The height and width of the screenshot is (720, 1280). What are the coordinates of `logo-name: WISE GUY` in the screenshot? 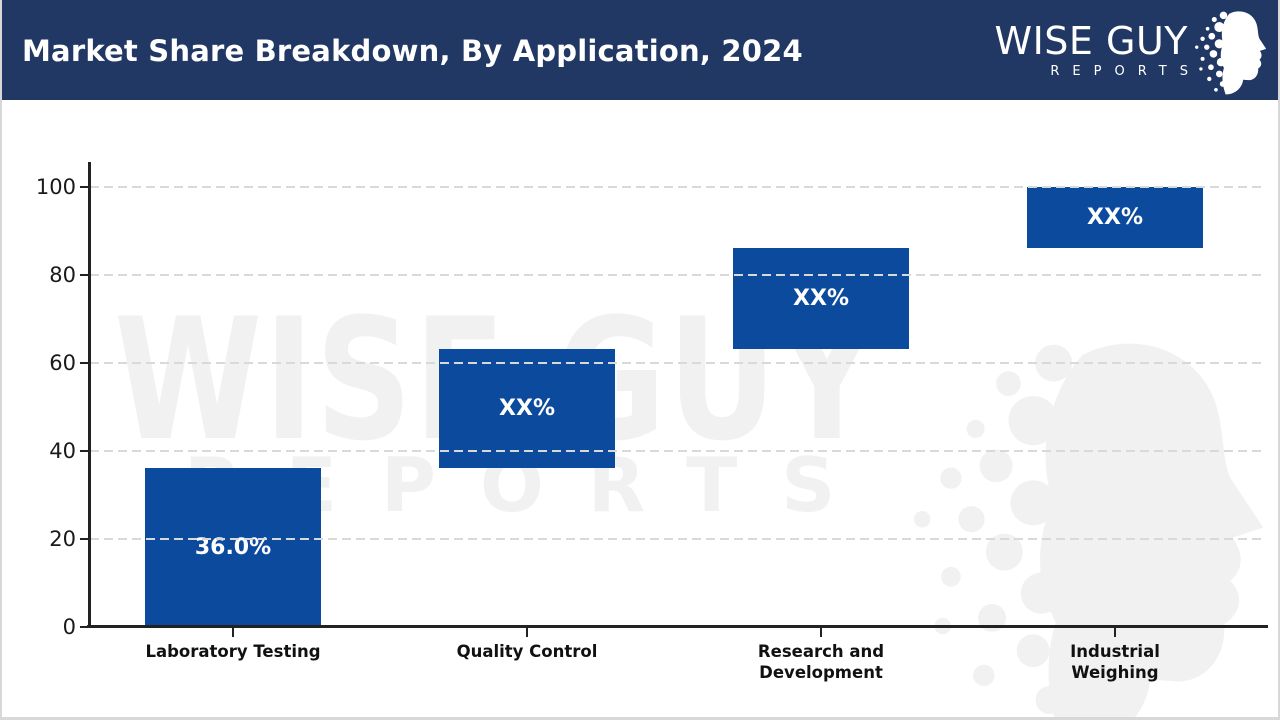 It's located at (1091, 41).